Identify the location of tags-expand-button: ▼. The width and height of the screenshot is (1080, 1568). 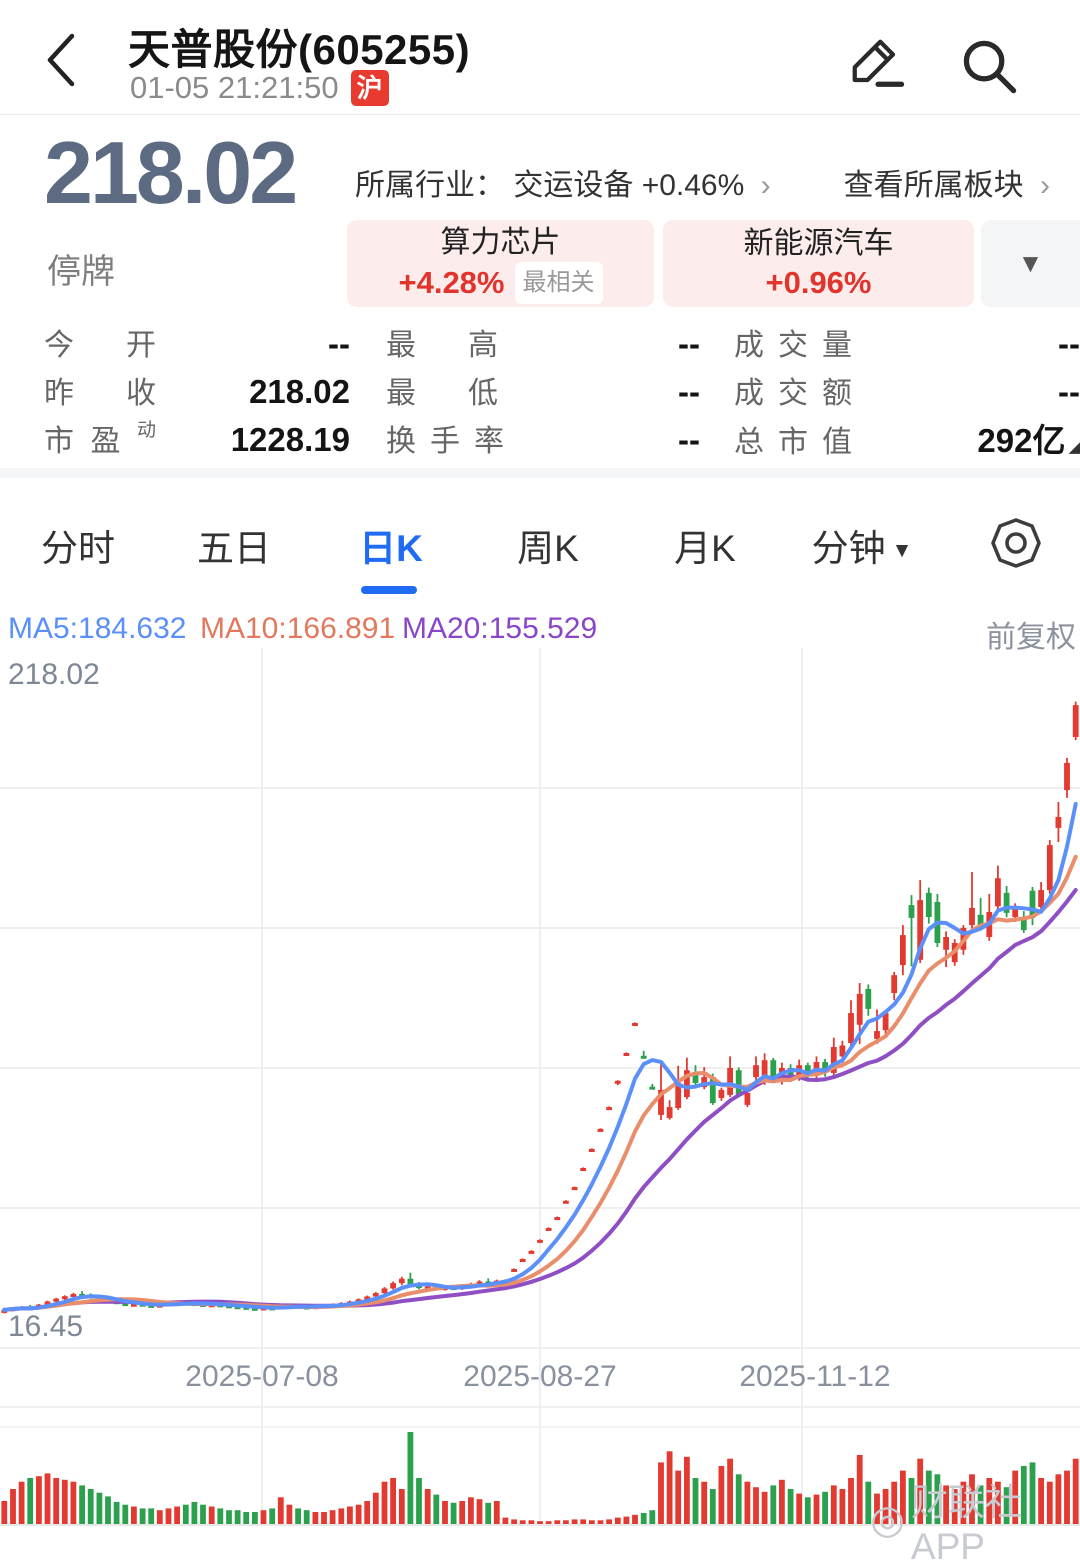
(1030, 263).